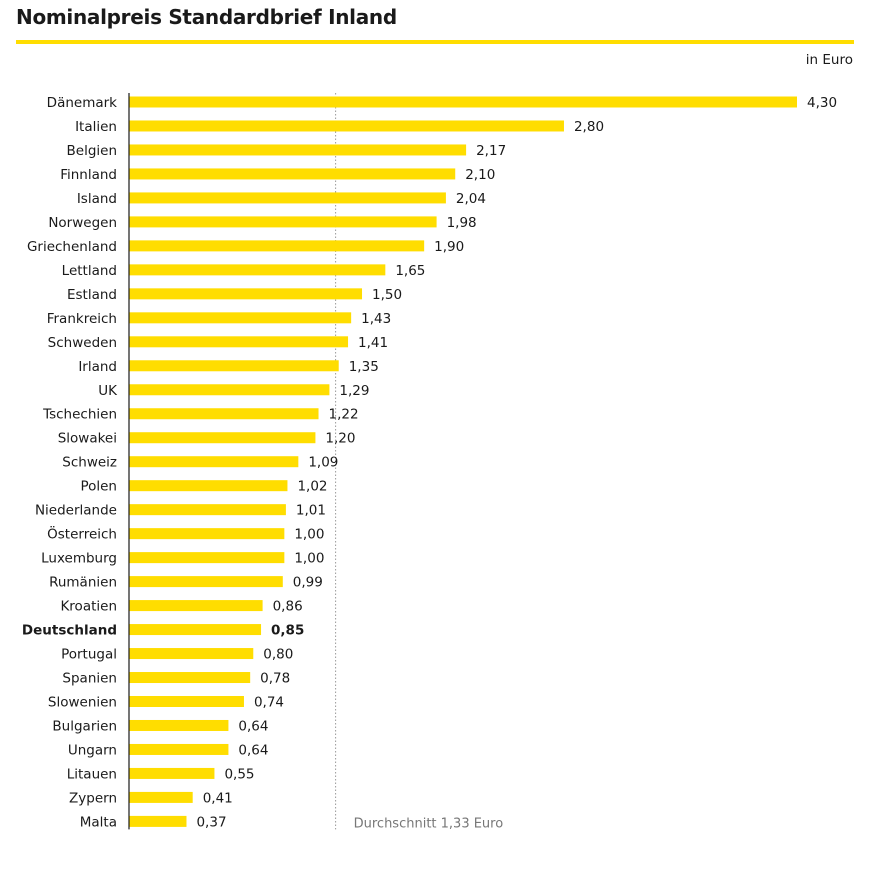 The width and height of the screenshot is (879, 871). What do you see at coordinates (278, 655) in the screenshot?
I see `value-label: 0,80` at bounding box center [278, 655].